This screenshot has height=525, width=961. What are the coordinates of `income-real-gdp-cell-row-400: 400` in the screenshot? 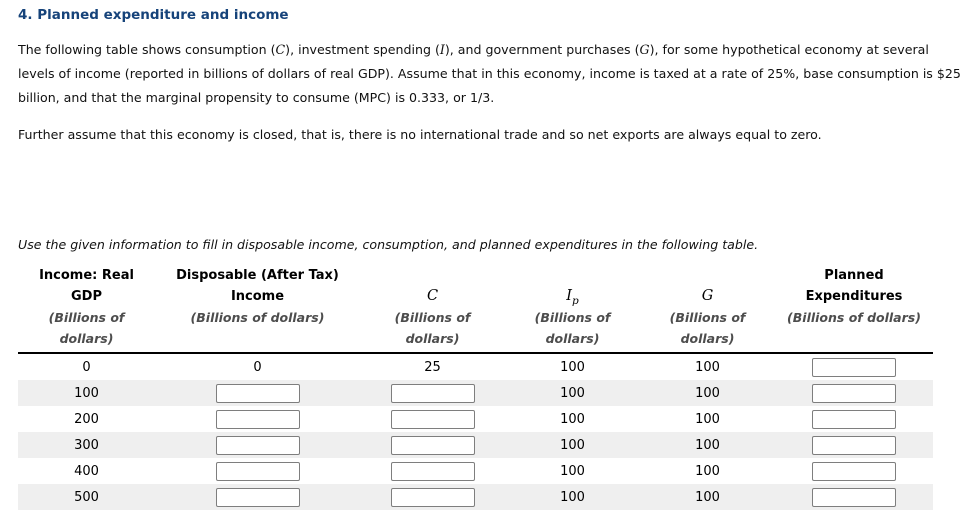 It's located at (86, 471).